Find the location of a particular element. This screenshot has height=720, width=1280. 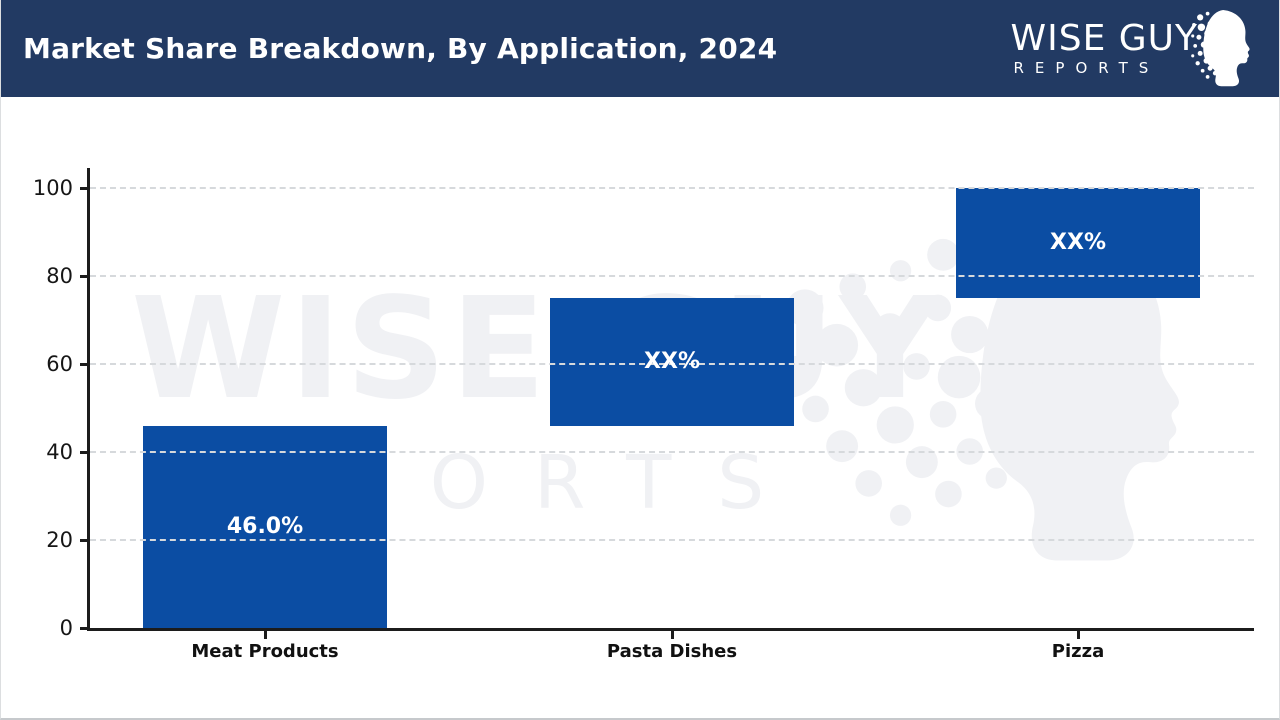

y-tick-label: 100 is located at coordinates (52, 188).